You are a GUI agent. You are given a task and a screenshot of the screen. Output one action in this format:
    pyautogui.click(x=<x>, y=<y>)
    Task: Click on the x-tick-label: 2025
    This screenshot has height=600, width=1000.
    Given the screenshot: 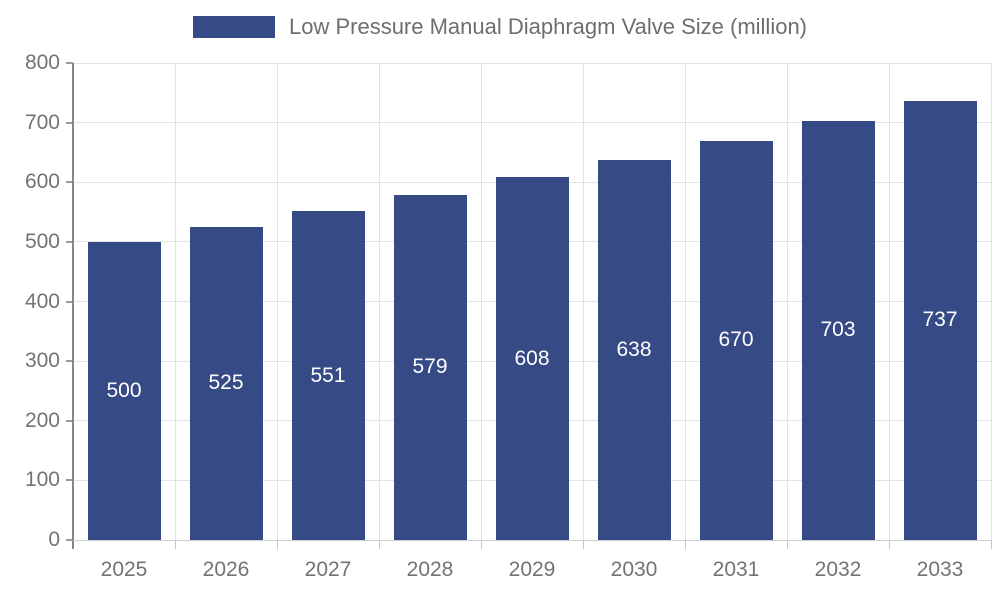 What is the action you would take?
    pyautogui.click(x=124, y=569)
    